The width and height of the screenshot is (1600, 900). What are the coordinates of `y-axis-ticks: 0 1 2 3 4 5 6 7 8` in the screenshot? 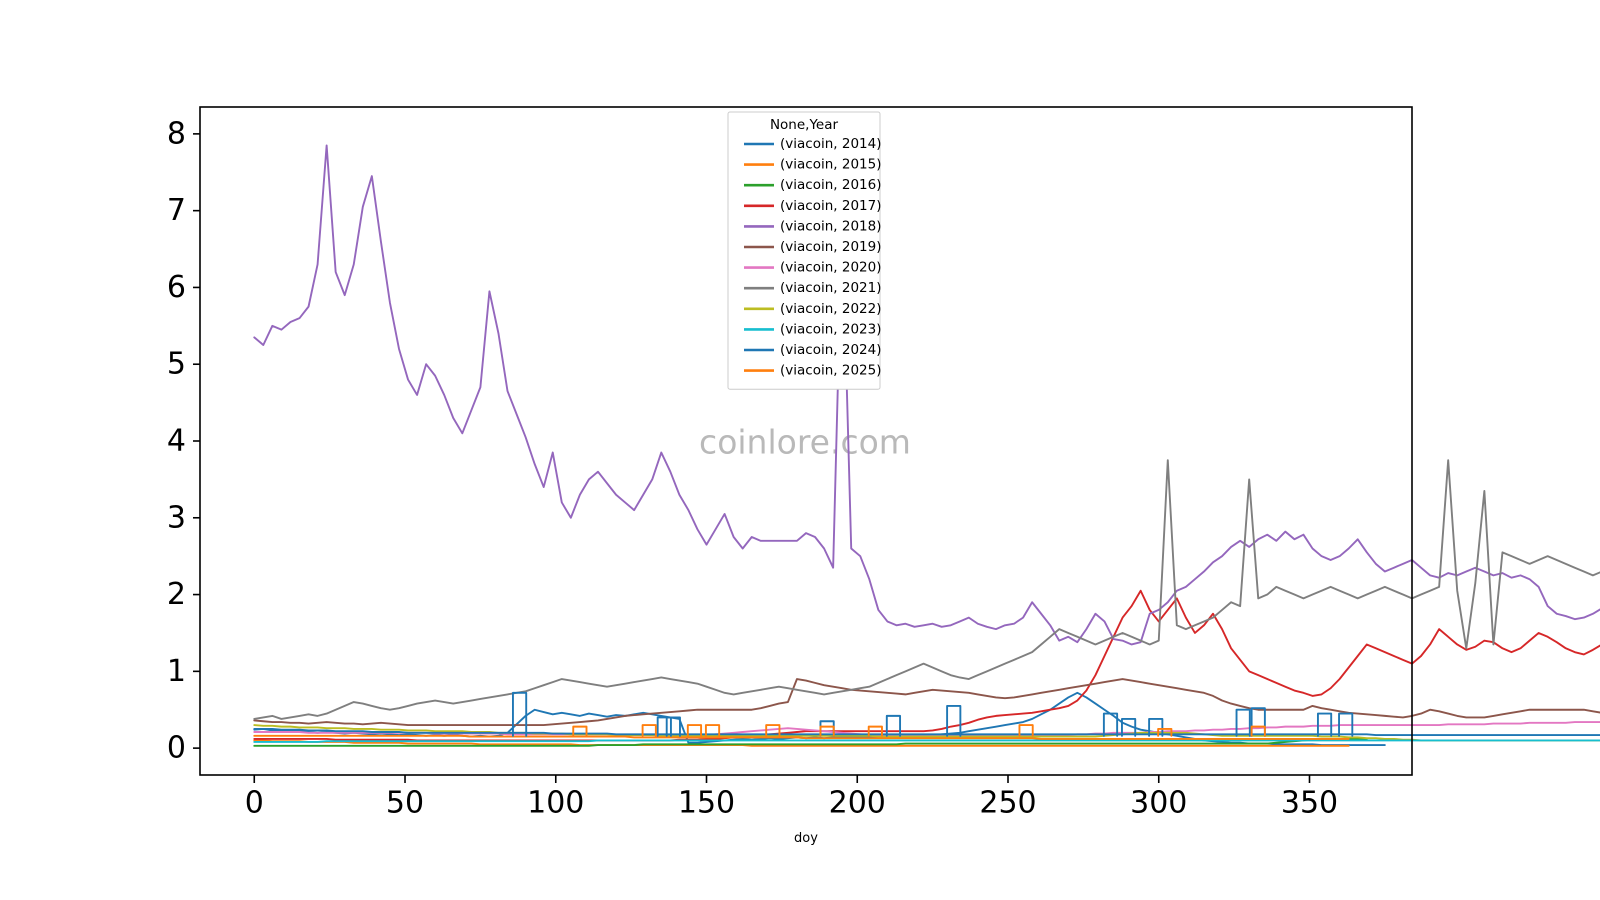 It's located at (183, 441).